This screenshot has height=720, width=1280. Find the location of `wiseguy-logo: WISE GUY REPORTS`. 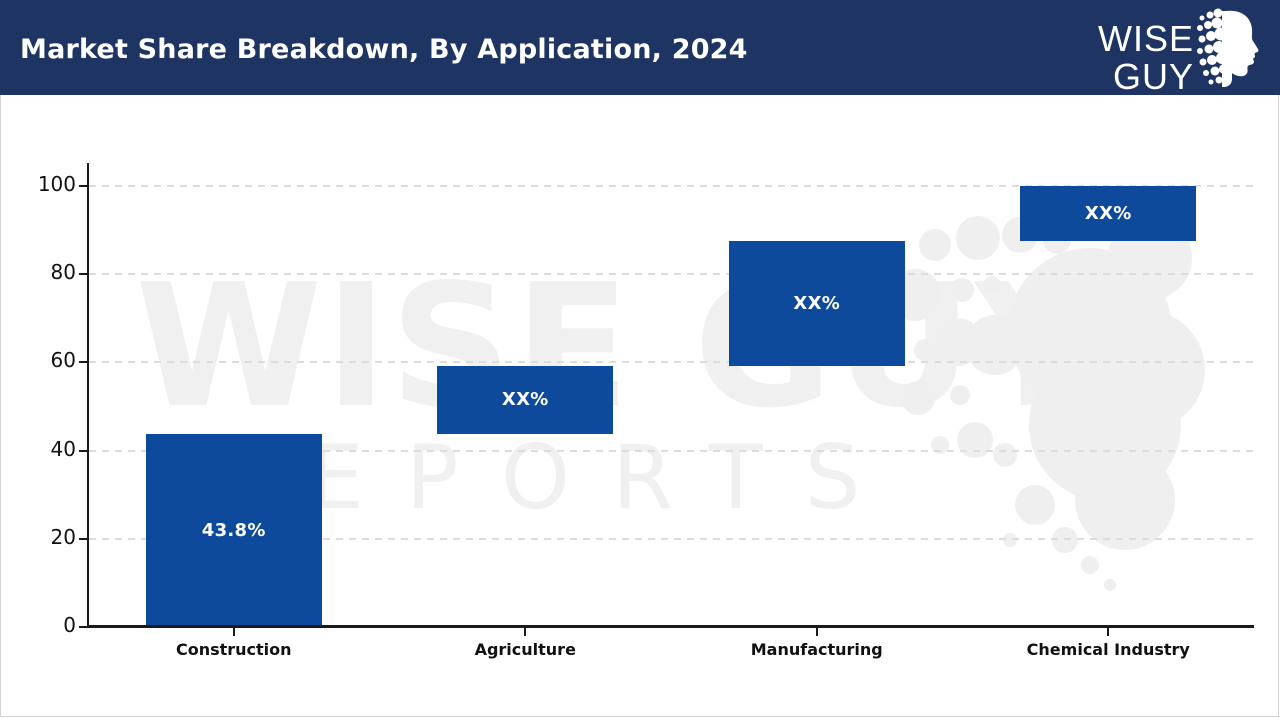

wiseguy-logo: WISE GUY REPORTS is located at coordinates (1141, 60).